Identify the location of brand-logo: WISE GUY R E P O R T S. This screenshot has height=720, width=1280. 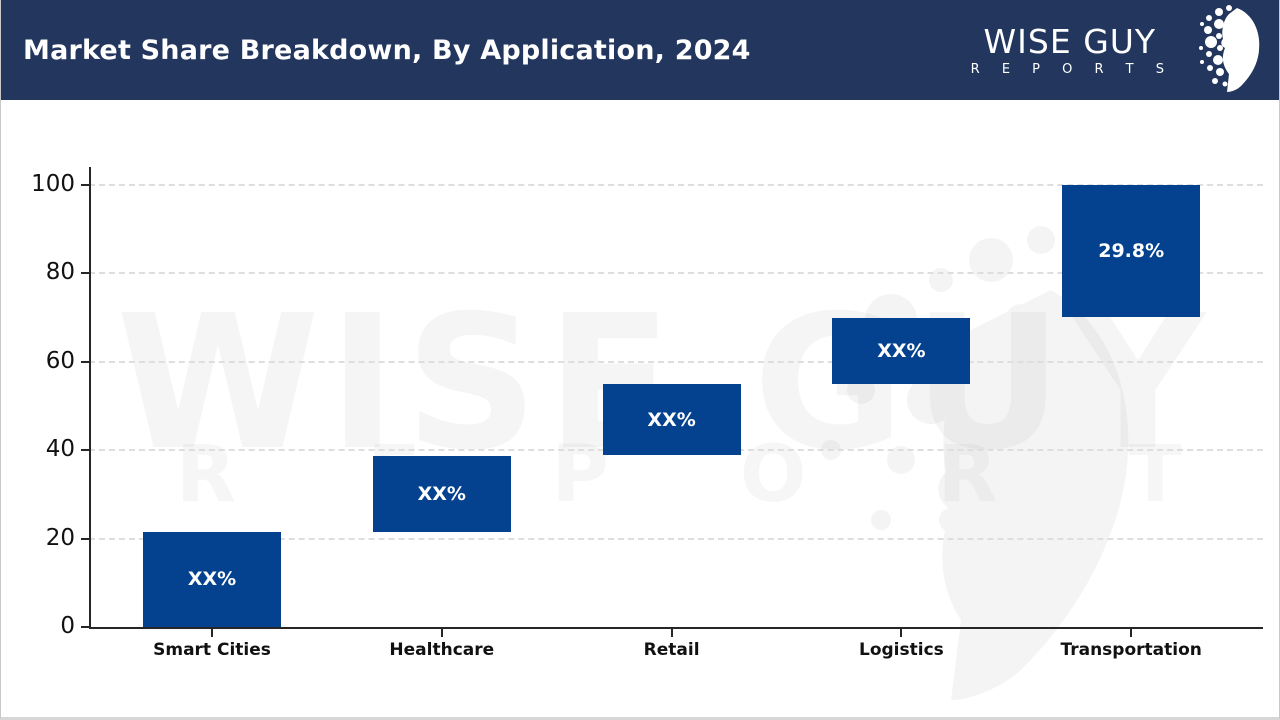
(1115, 50).